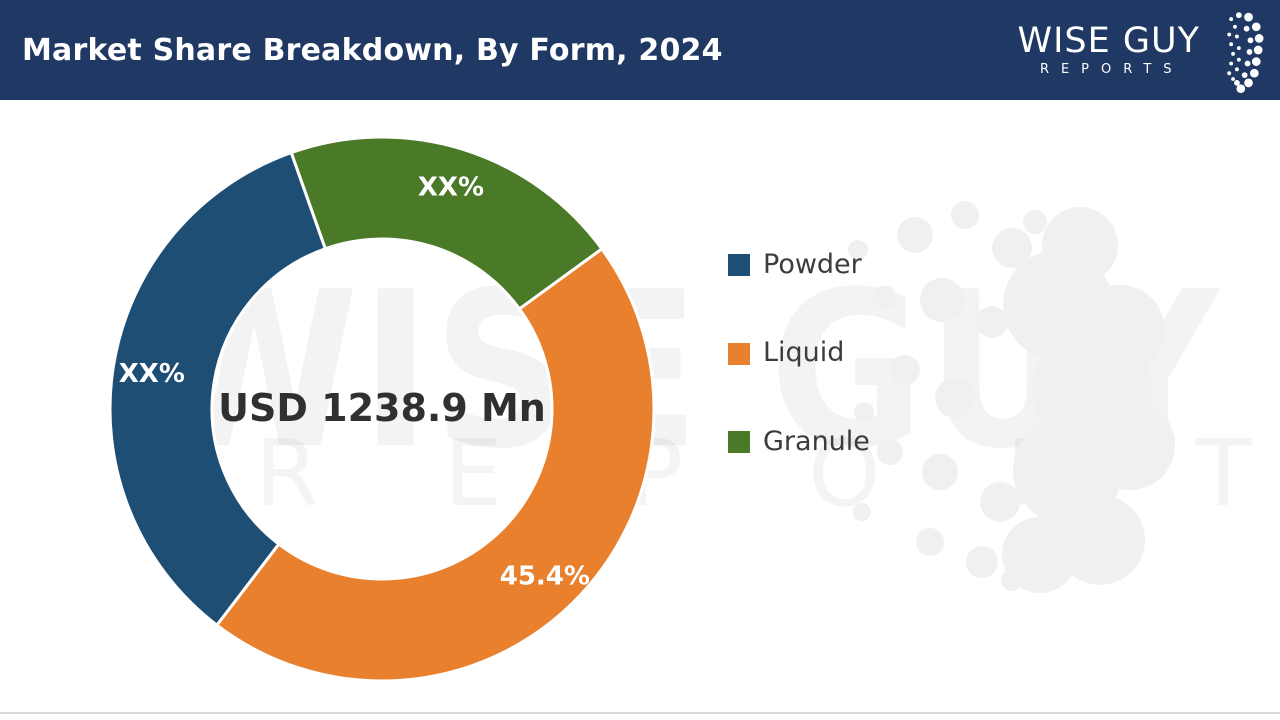 Image resolution: width=1280 pixels, height=720 pixels. Describe the element at coordinates (152, 374) in the screenshot. I see `segment-label-powder: XX%` at that location.